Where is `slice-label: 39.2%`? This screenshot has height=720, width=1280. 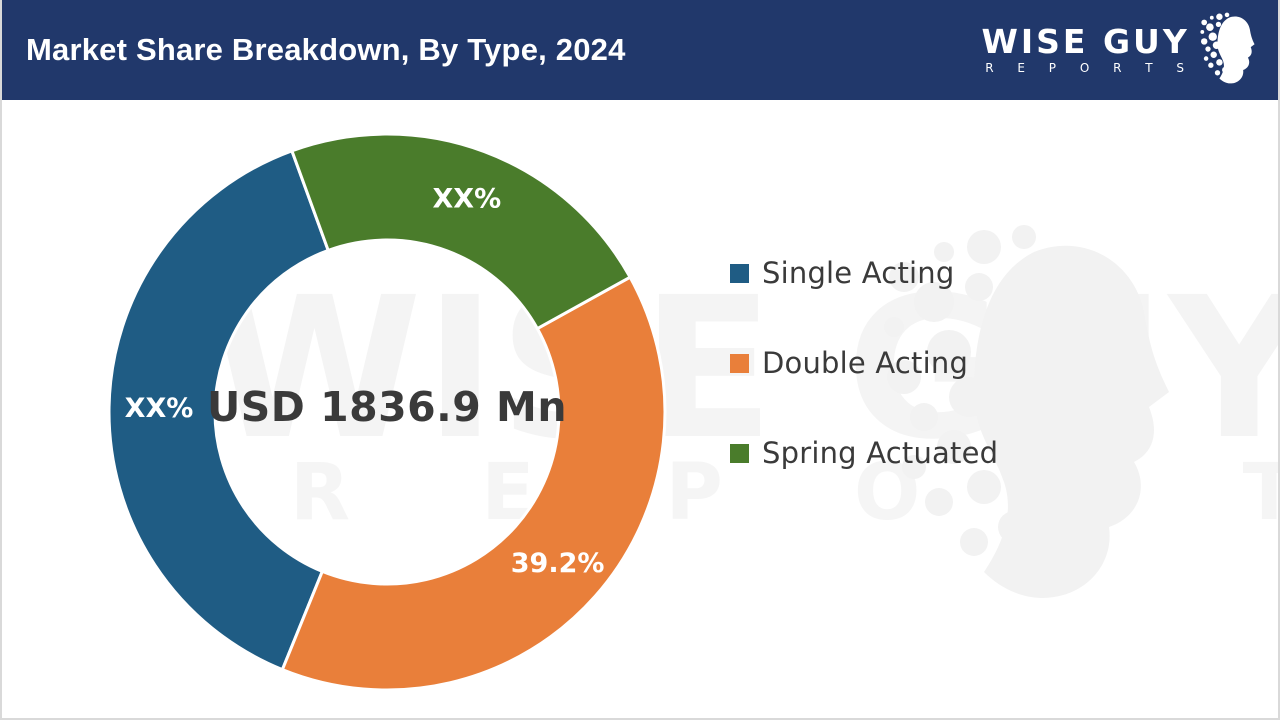 slice-label: 39.2% is located at coordinates (558, 563).